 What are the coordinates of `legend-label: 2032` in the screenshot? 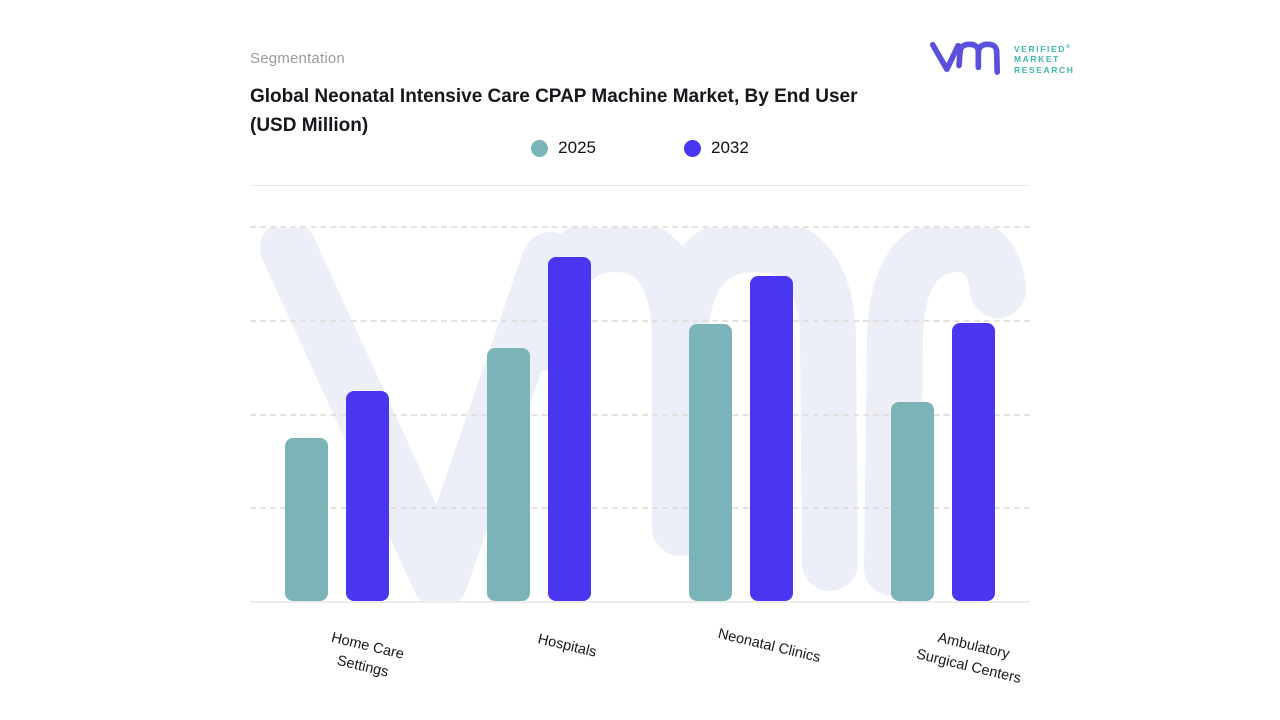 It's located at (730, 147).